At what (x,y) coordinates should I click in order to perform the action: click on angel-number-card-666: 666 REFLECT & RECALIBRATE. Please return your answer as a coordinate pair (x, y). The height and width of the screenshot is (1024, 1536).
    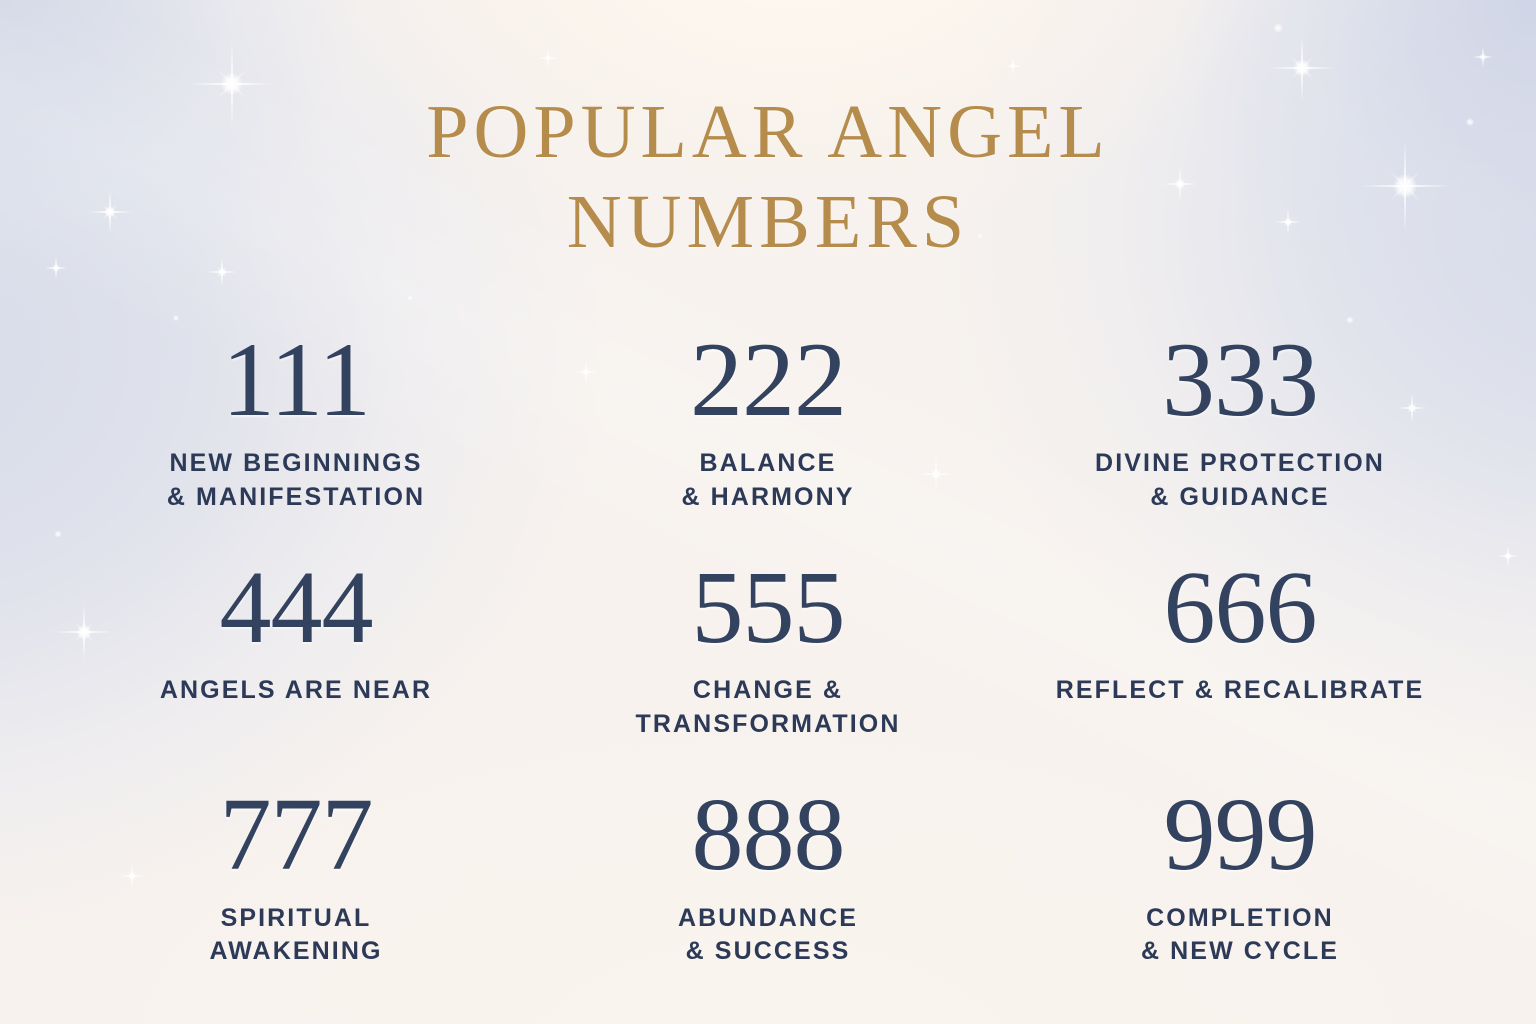
    Looking at the image, I should click on (1240, 647).